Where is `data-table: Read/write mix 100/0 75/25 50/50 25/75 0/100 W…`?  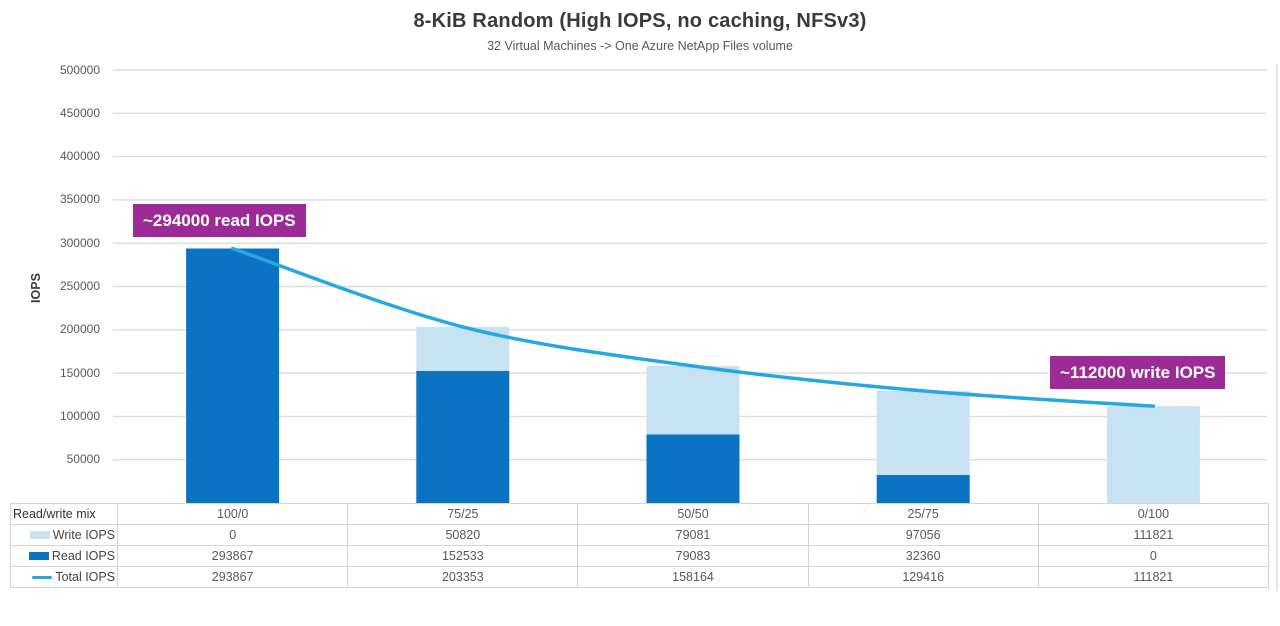
data-table: Read/write mix 100/0 75/25 50/50 25/75 0/100 W… is located at coordinates (639, 545).